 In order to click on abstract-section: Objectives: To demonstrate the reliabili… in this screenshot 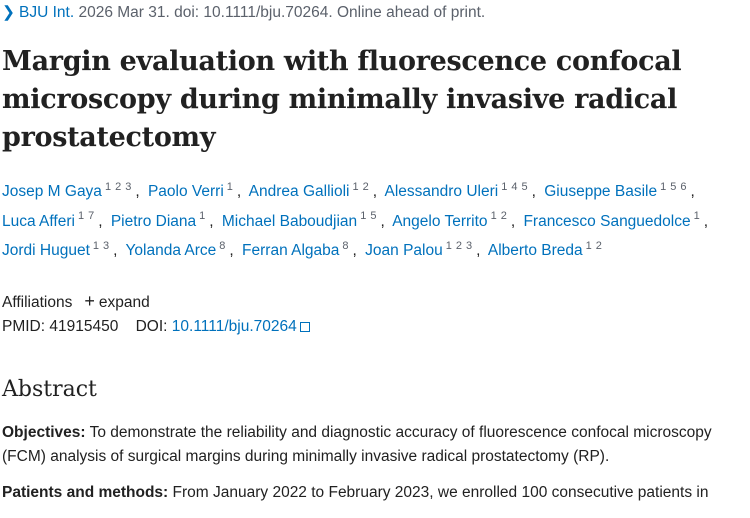, I will do `click(374, 444)`.